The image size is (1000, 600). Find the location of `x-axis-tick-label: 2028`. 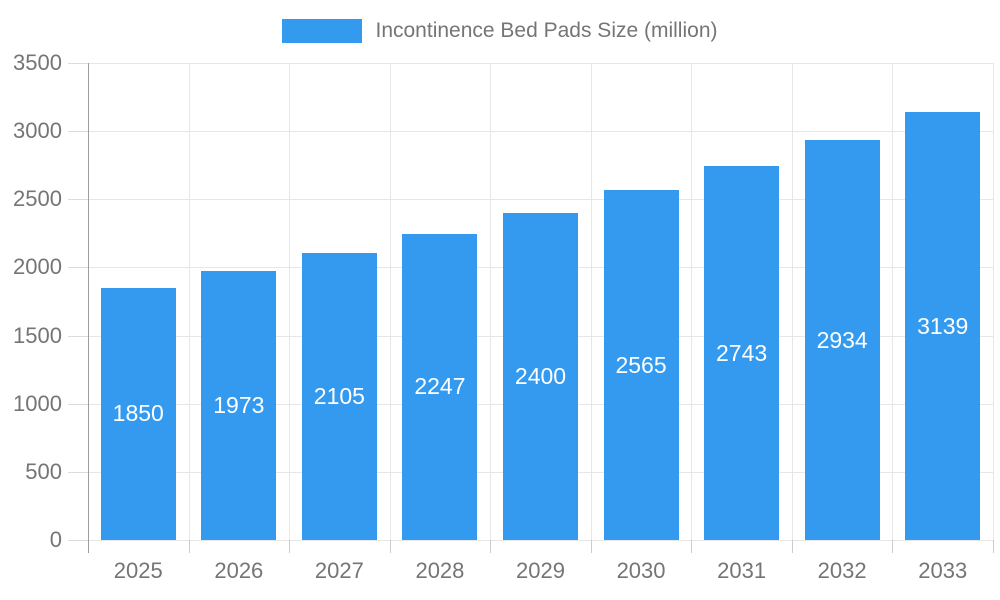

x-axis-tick-label: 2028 is located at coordinates (440, 570).